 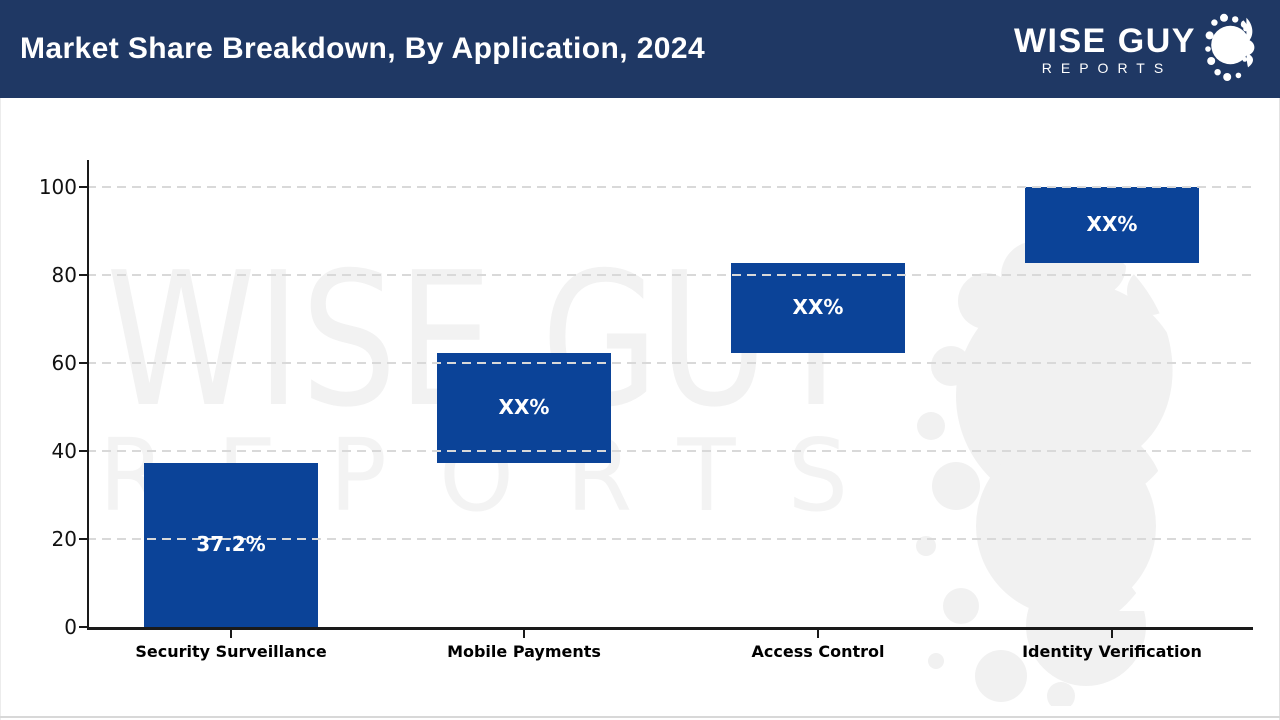 What do you see at coordinates (70, 627) in the screenshot?
I see `y-tick-label: 0` at bounding box center [70, 627].